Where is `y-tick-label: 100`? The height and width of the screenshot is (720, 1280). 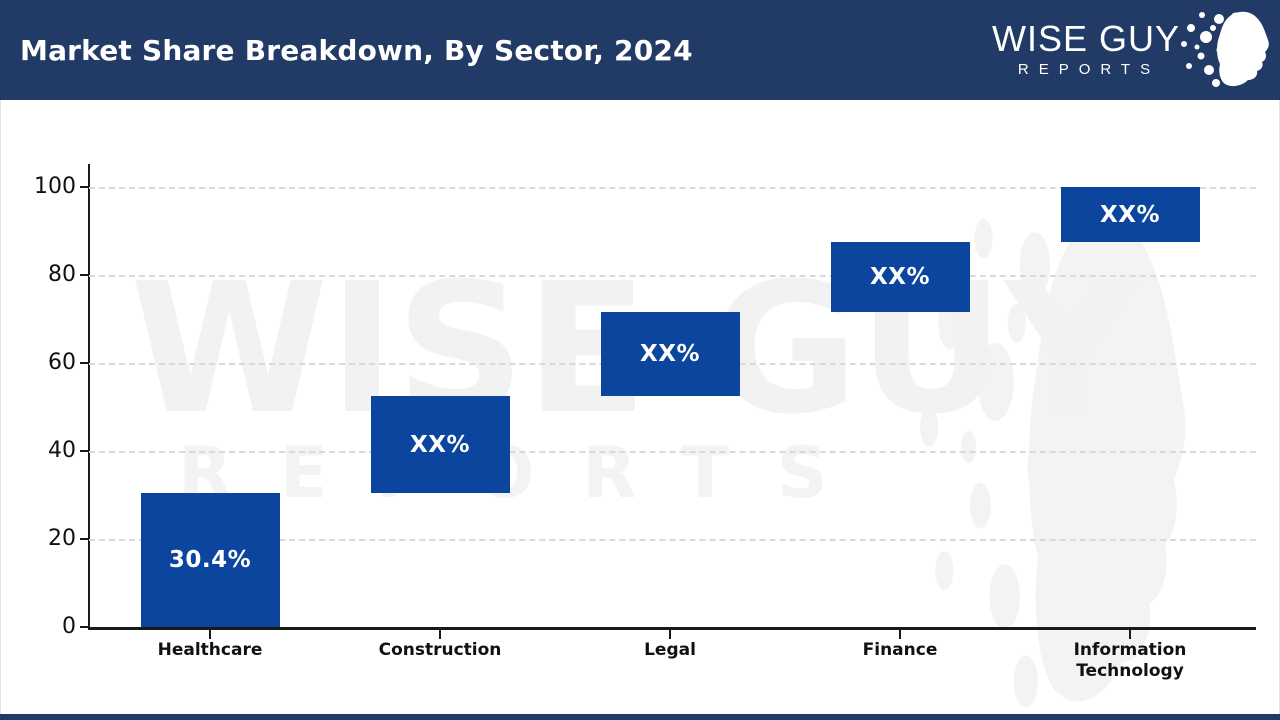 y-tick-label: 100 is located at coordinates (55, 186).